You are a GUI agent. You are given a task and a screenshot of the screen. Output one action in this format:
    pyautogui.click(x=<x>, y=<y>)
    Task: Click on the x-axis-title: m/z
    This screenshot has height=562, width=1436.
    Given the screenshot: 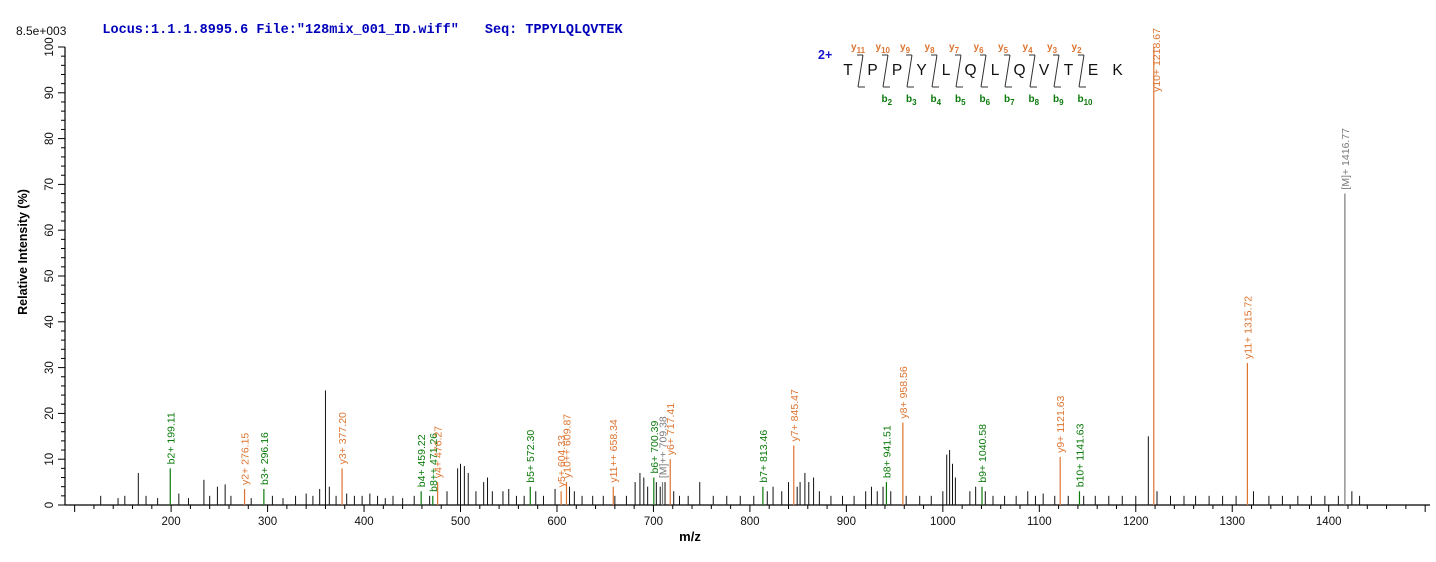 What is the action you would take?
    pyautogui.click(x=690, y=536)
    